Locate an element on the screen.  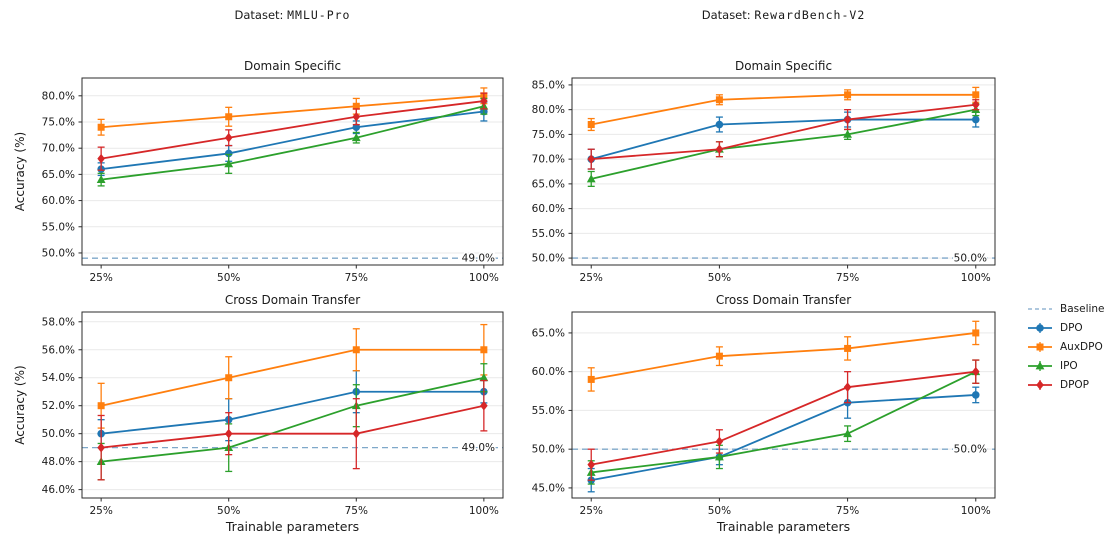
svg-text: 56.0% is located at coordinates (58, 350).